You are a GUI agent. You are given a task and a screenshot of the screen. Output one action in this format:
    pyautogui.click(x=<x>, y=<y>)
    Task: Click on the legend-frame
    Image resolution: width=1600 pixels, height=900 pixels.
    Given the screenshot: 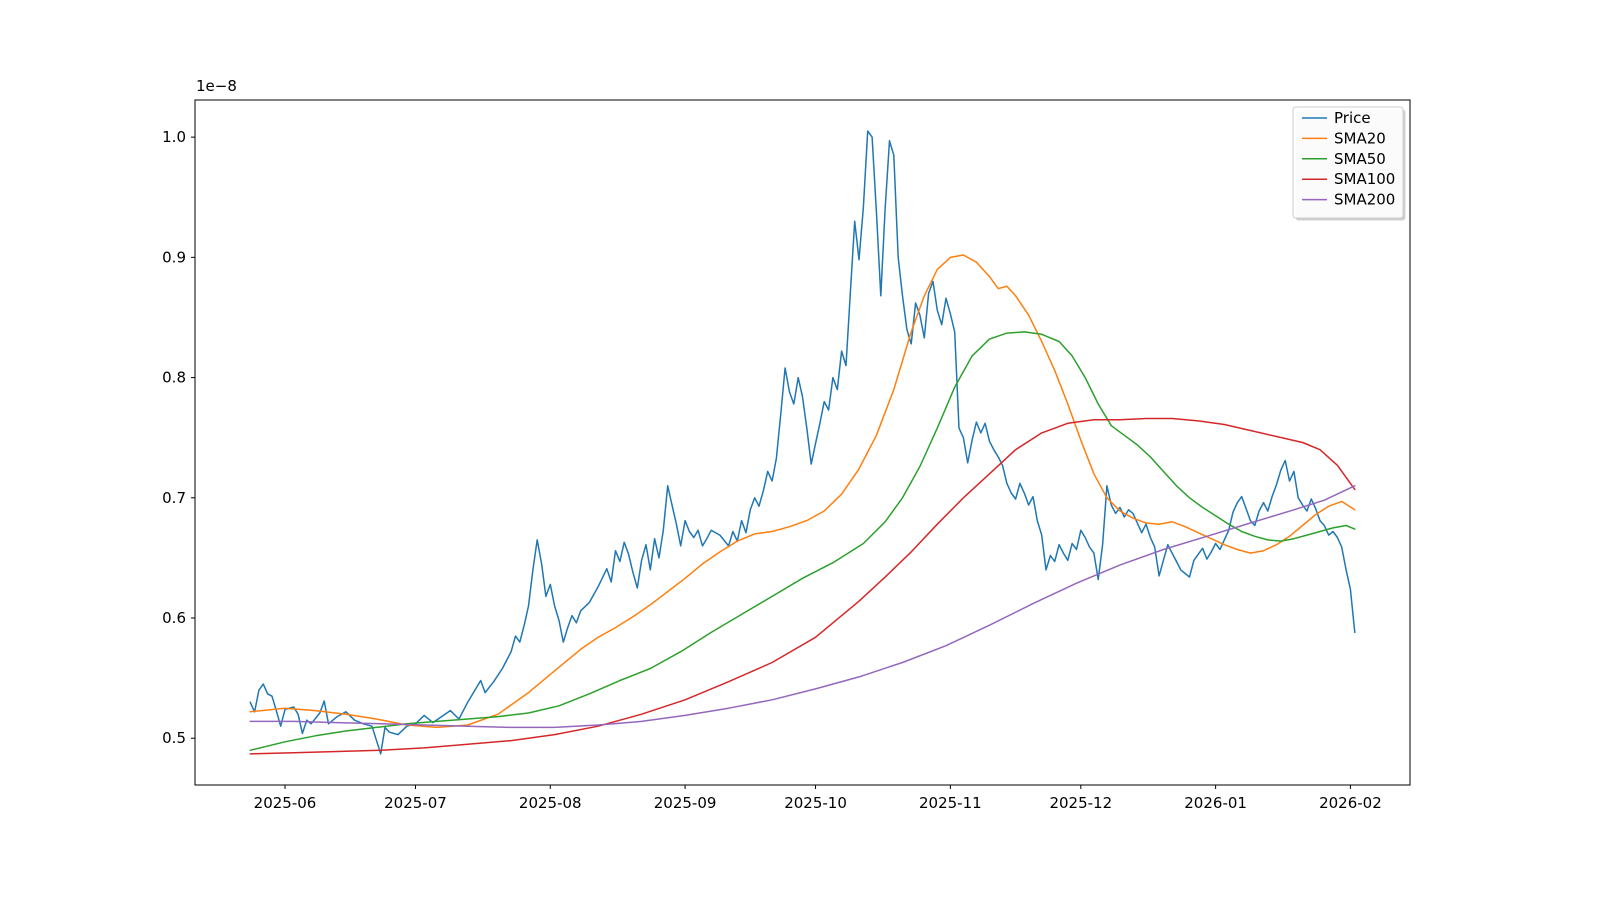 What is the action you would take?
    pyautogui.click(x=1348, y=162)
    